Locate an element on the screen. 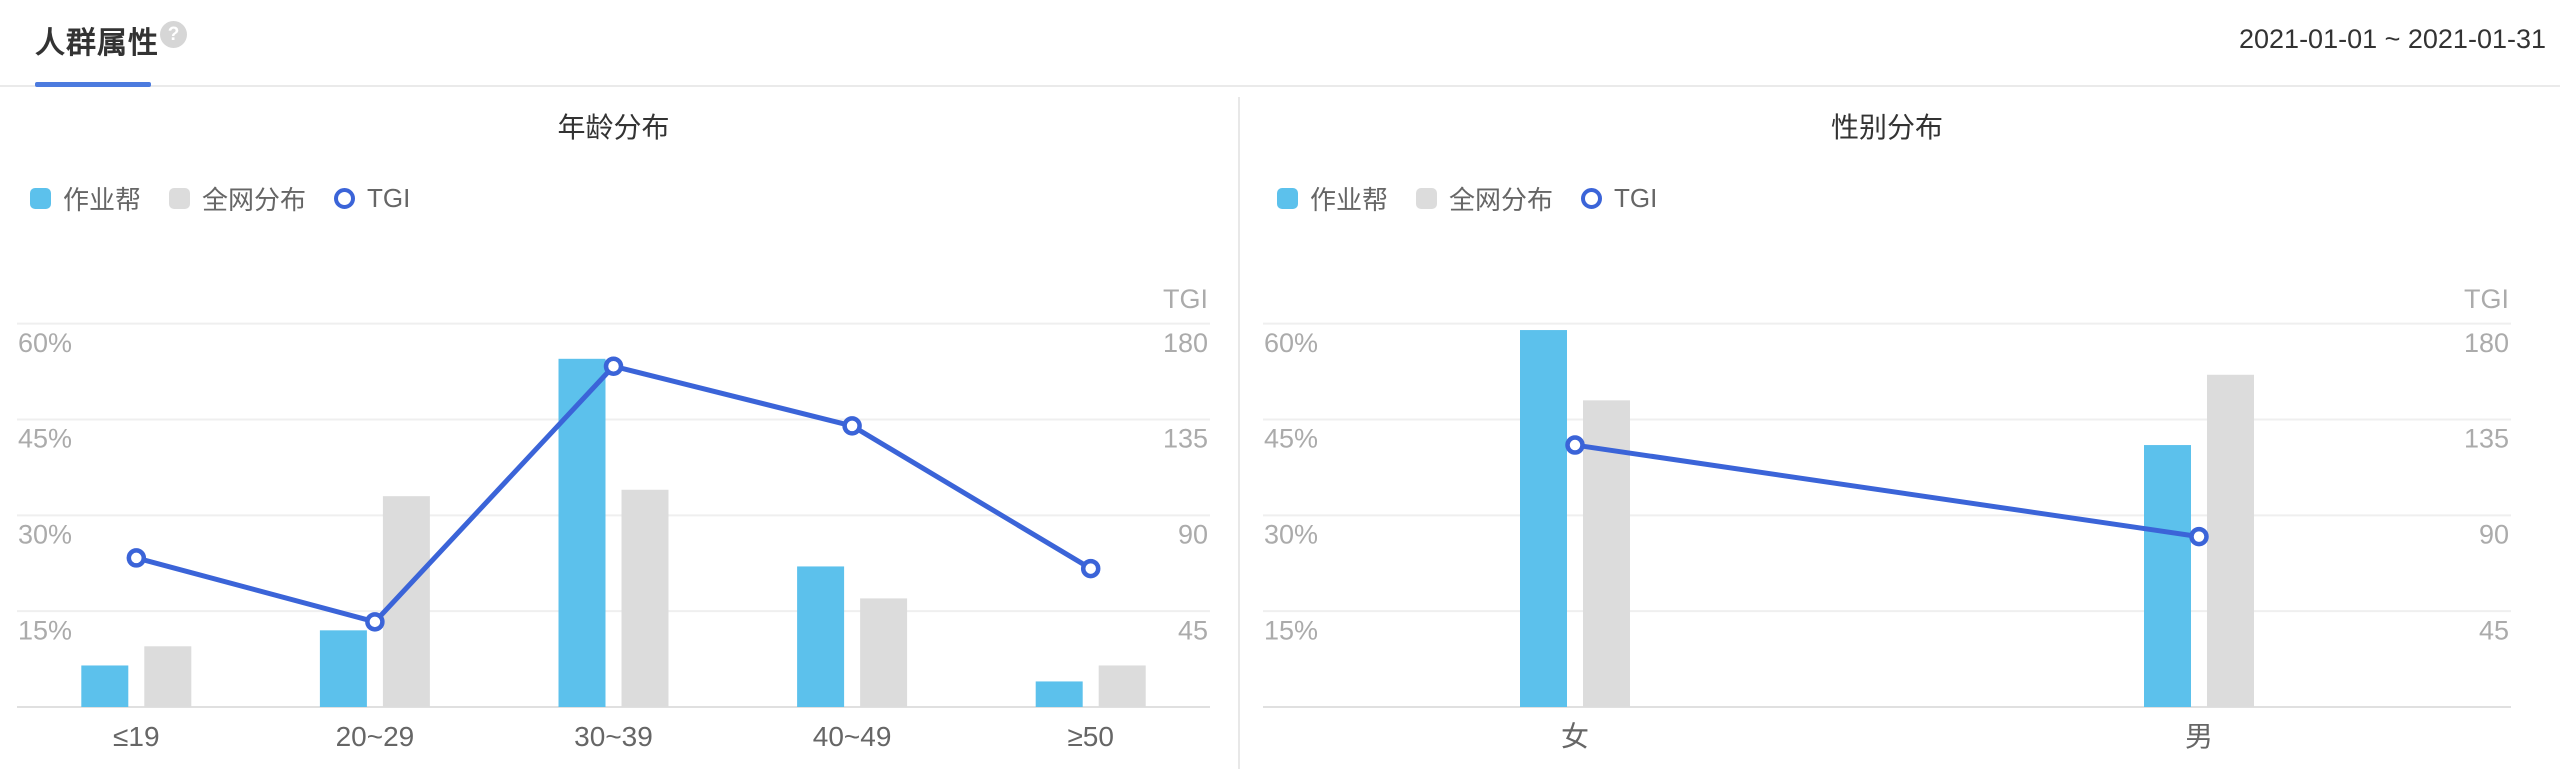 The width and height of the screenshot is (2560, 784). tgi-point-20~29 is located at coordinates (375, 622).